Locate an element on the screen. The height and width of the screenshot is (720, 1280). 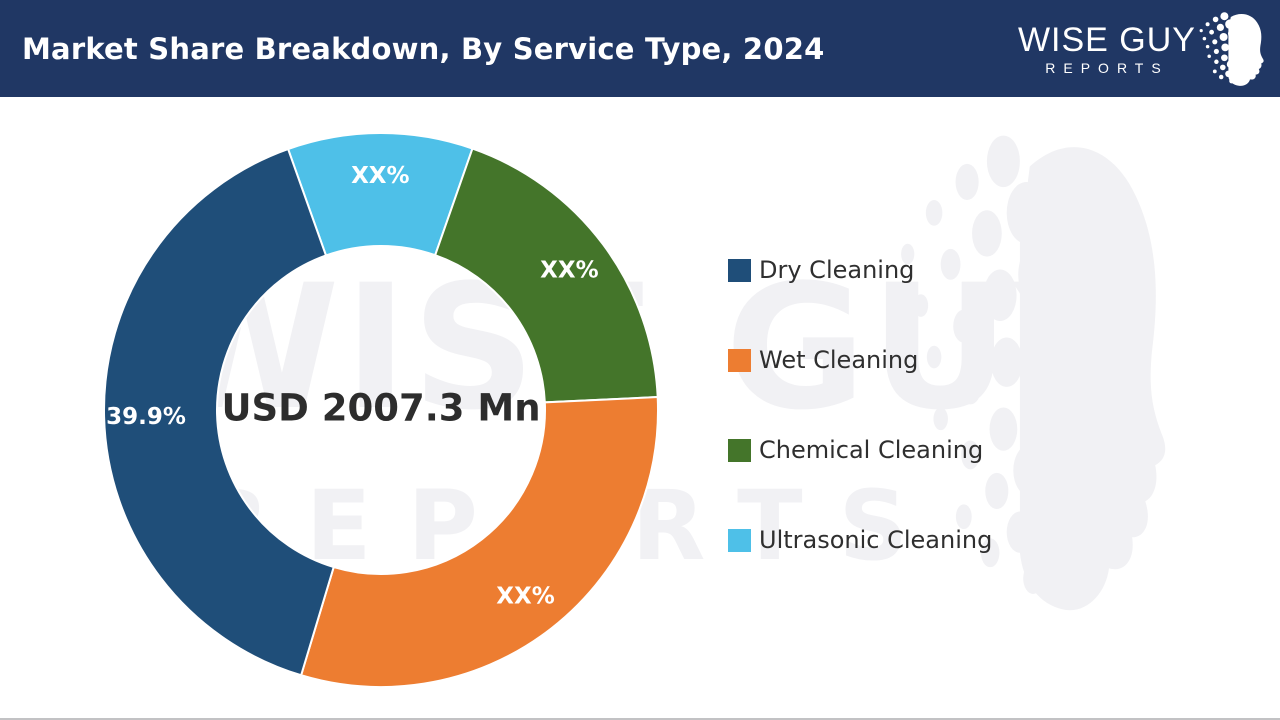
legend-label: Wet Cleaning is located at coordinates (839, 360).